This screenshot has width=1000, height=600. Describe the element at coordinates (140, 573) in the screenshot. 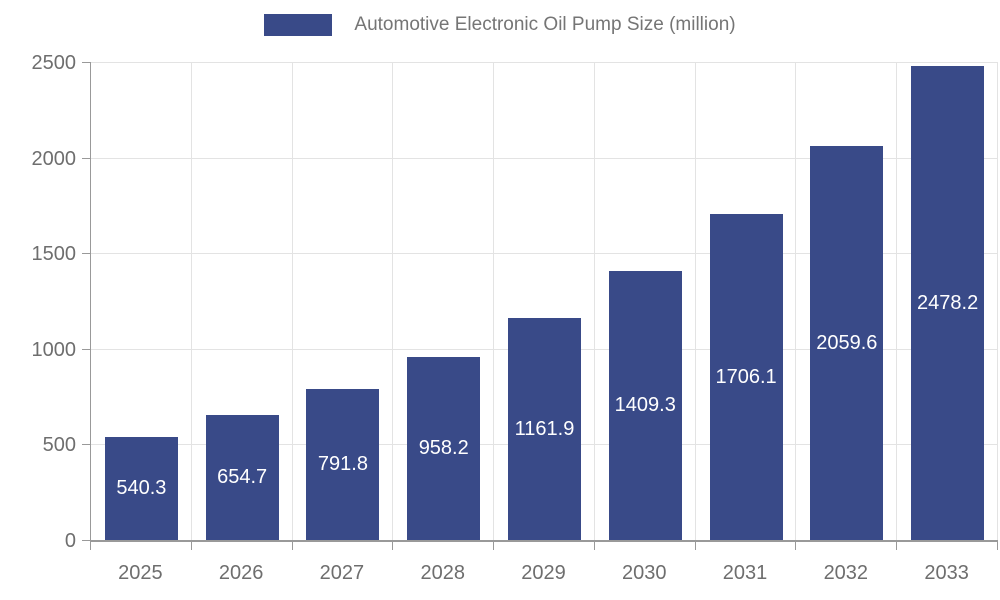

I see `x-axis-tick-label: 2025` at that location.